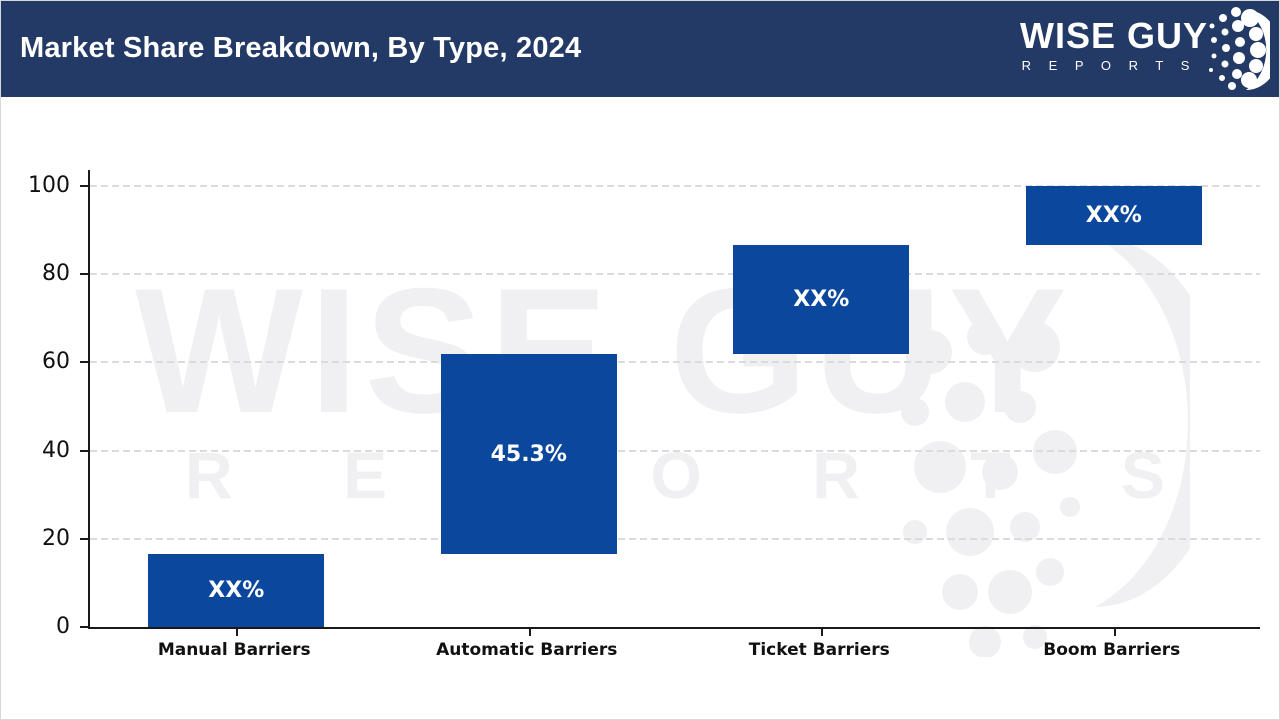 The image size is (1280, 720). Describe the element at coordinates (1112, 650) in the screenshot. I see `category-label: Boom Barriers` at that location.